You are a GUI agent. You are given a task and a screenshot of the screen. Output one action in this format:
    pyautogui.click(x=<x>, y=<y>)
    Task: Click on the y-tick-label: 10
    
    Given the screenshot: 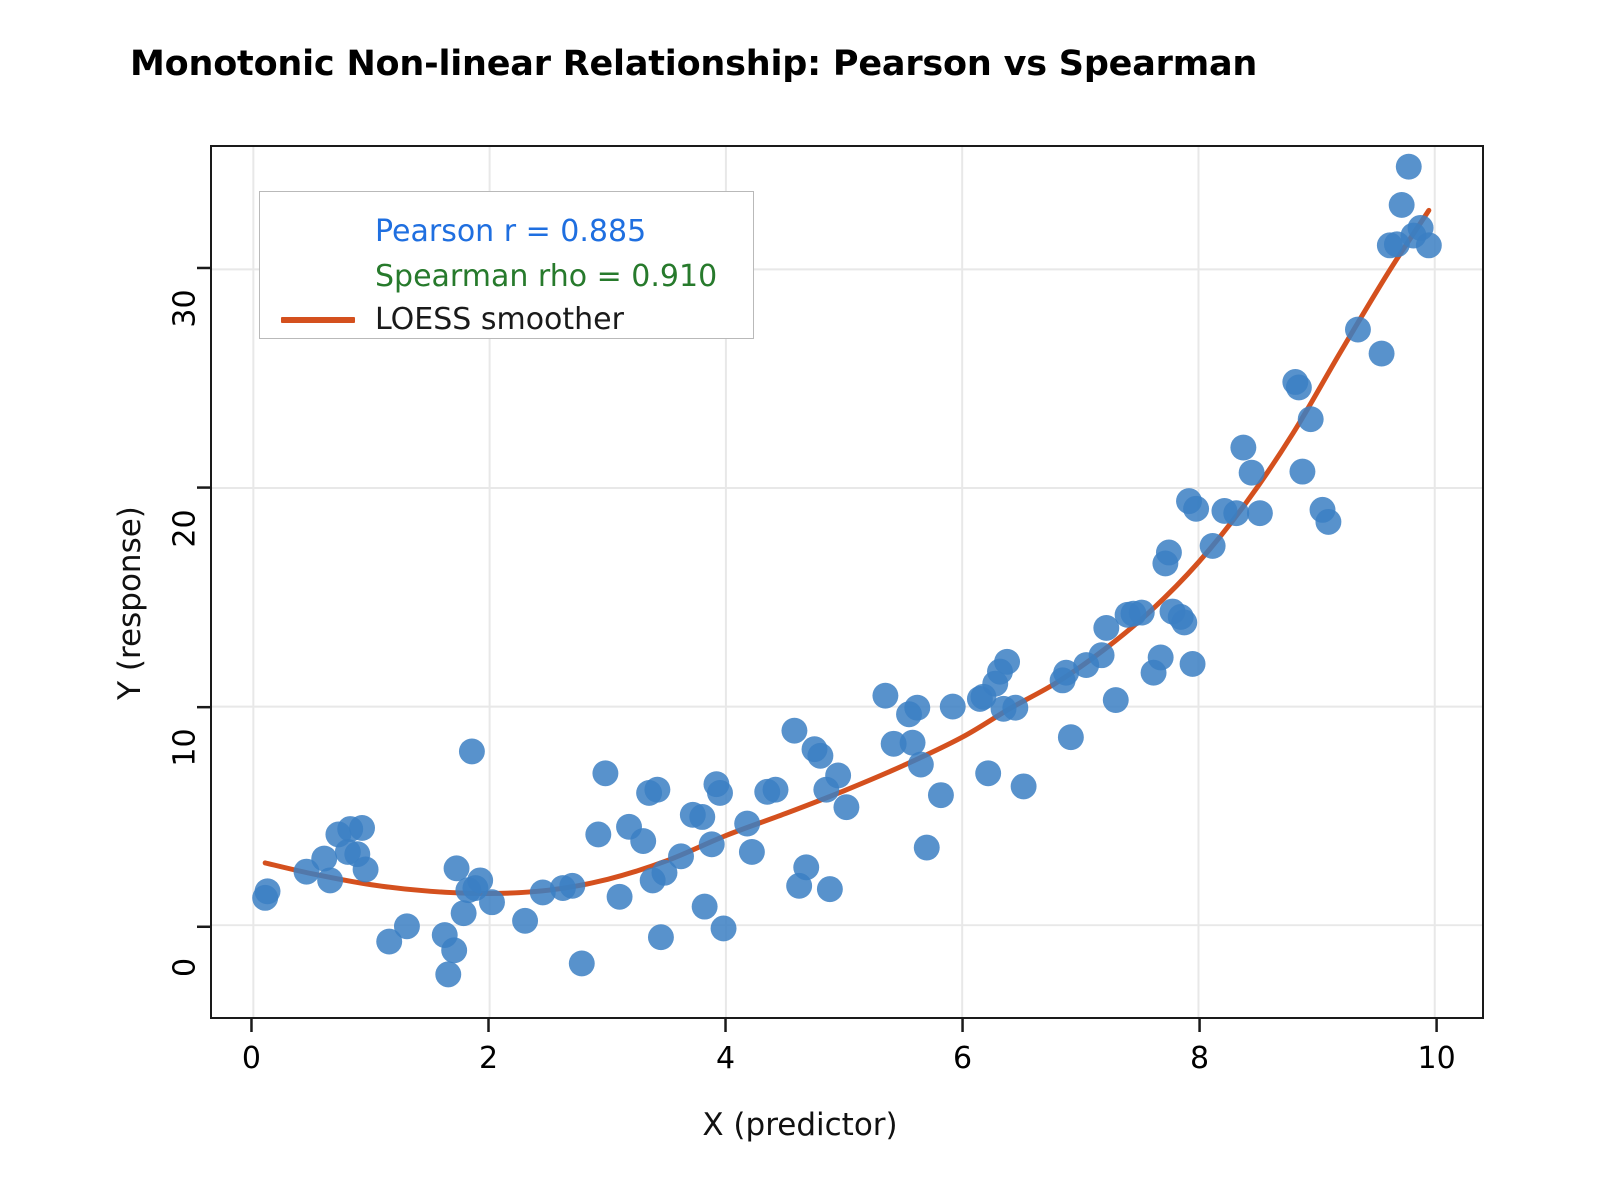 What is the action you would take?
    pyautogui.click(x=185, y=747)
    